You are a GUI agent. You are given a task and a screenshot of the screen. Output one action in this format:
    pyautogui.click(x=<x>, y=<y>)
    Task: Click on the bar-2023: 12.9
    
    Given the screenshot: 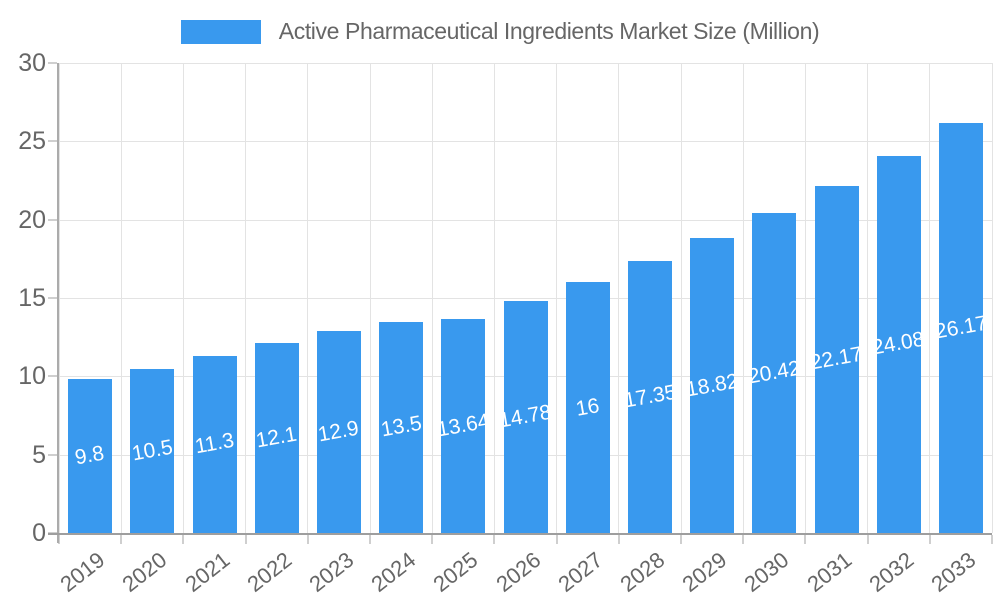 What is the action you would take?
    pyautogui.click(x=338, y=431)
    